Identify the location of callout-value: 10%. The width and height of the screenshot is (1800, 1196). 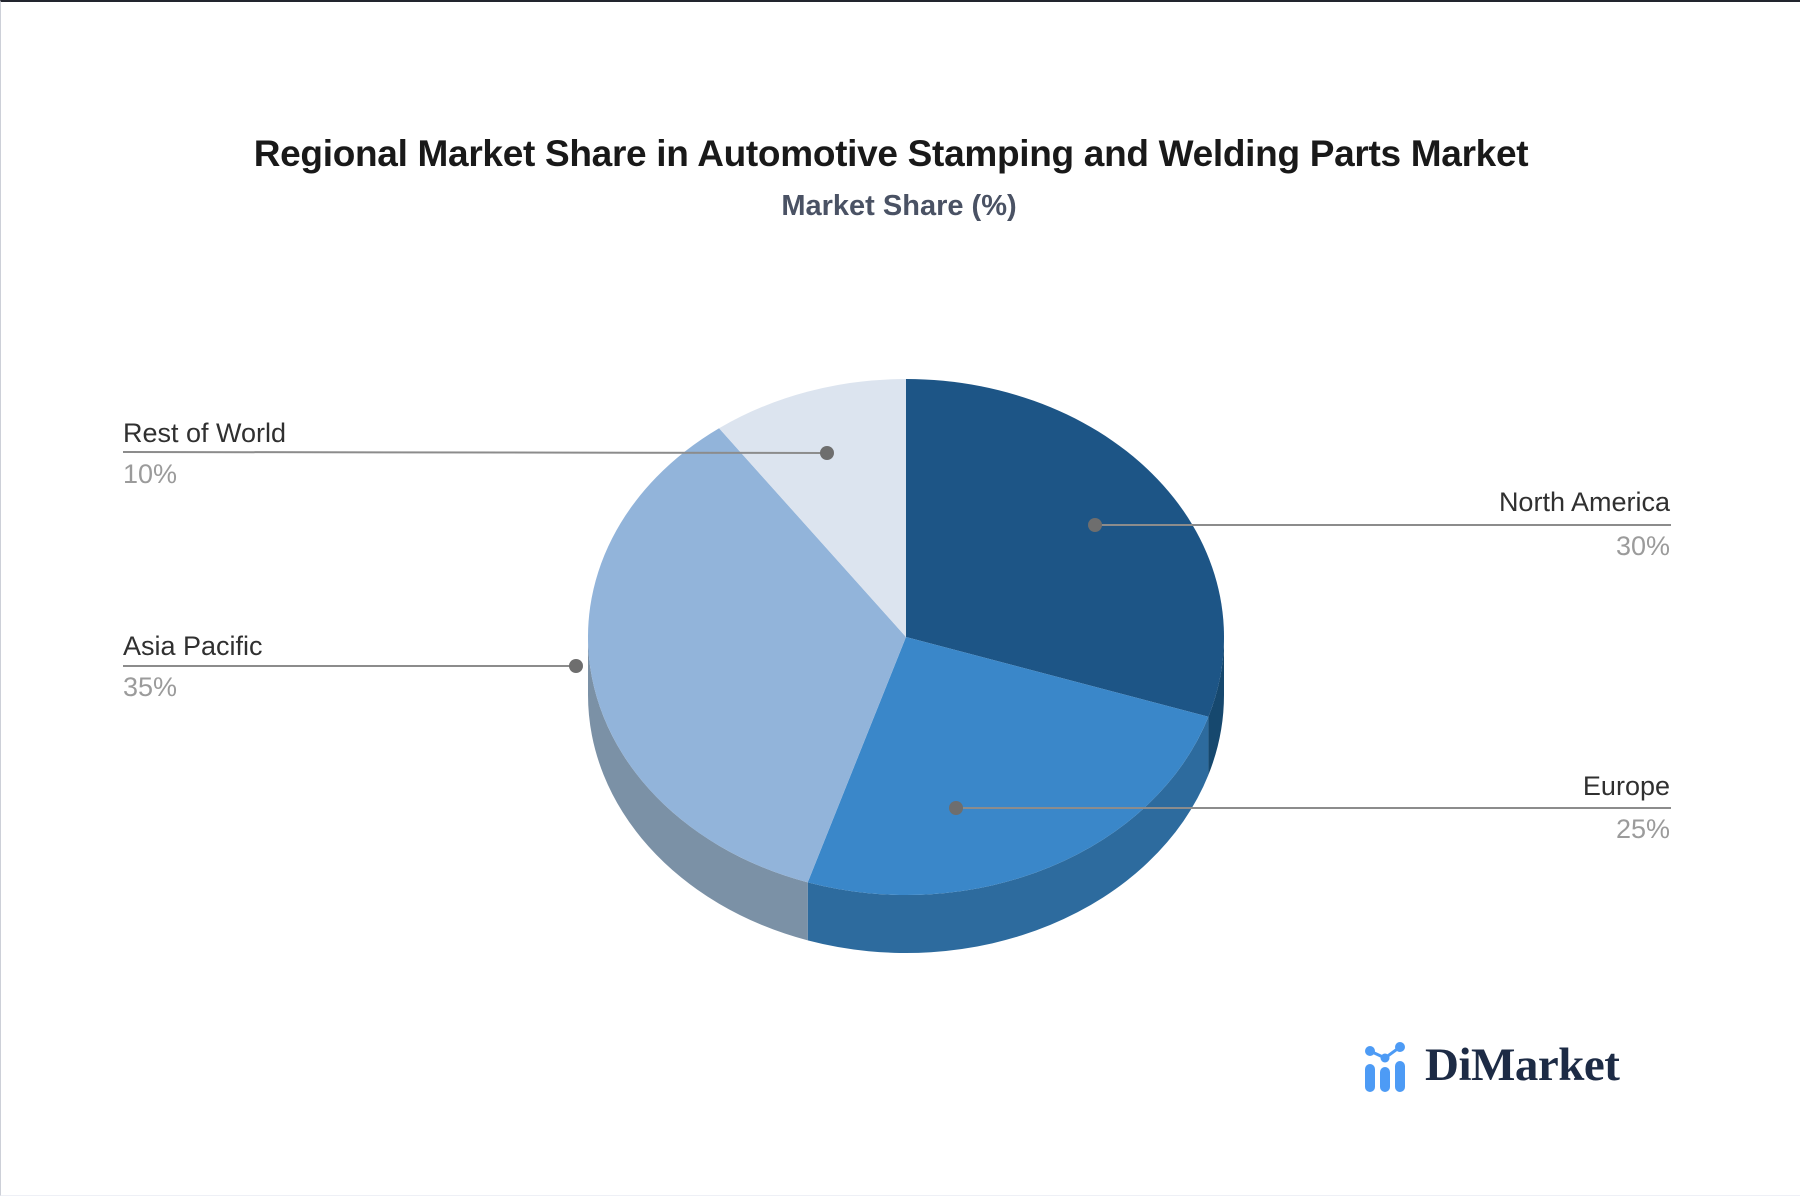
(150, 474).